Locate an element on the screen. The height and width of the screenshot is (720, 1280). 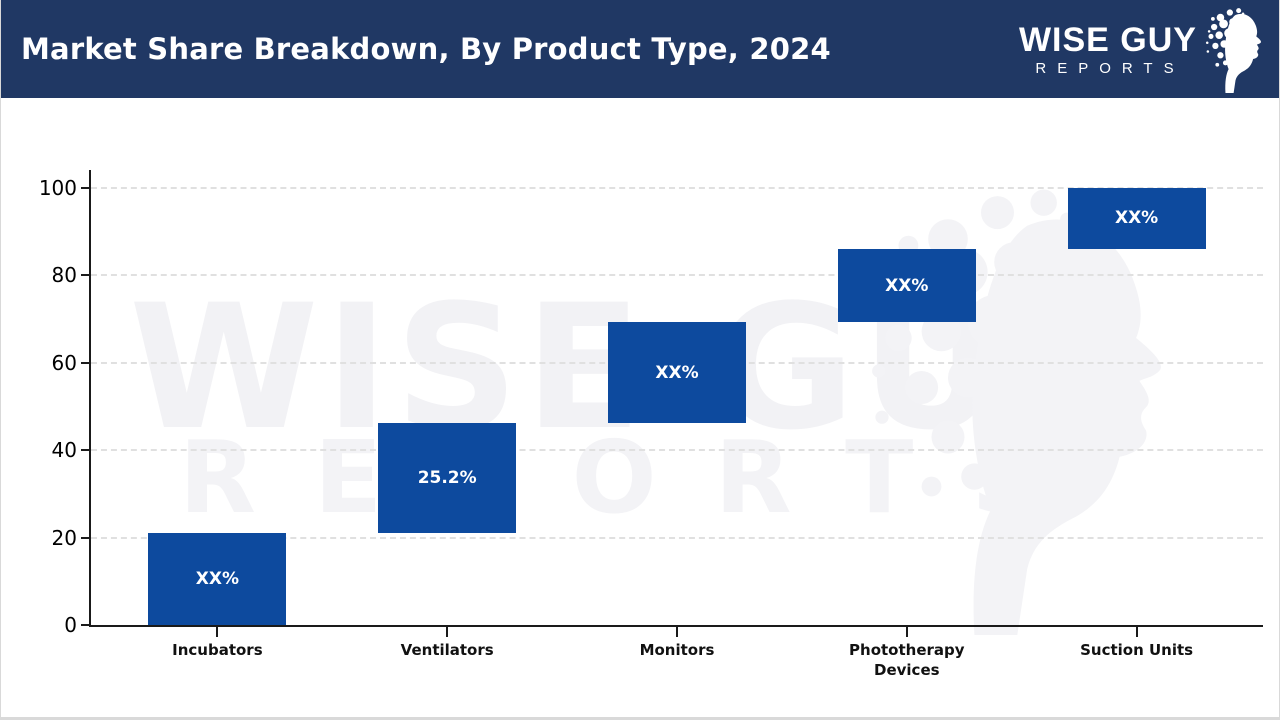
y-axis-tick-label: 20 is located at coordinates (64, 537).